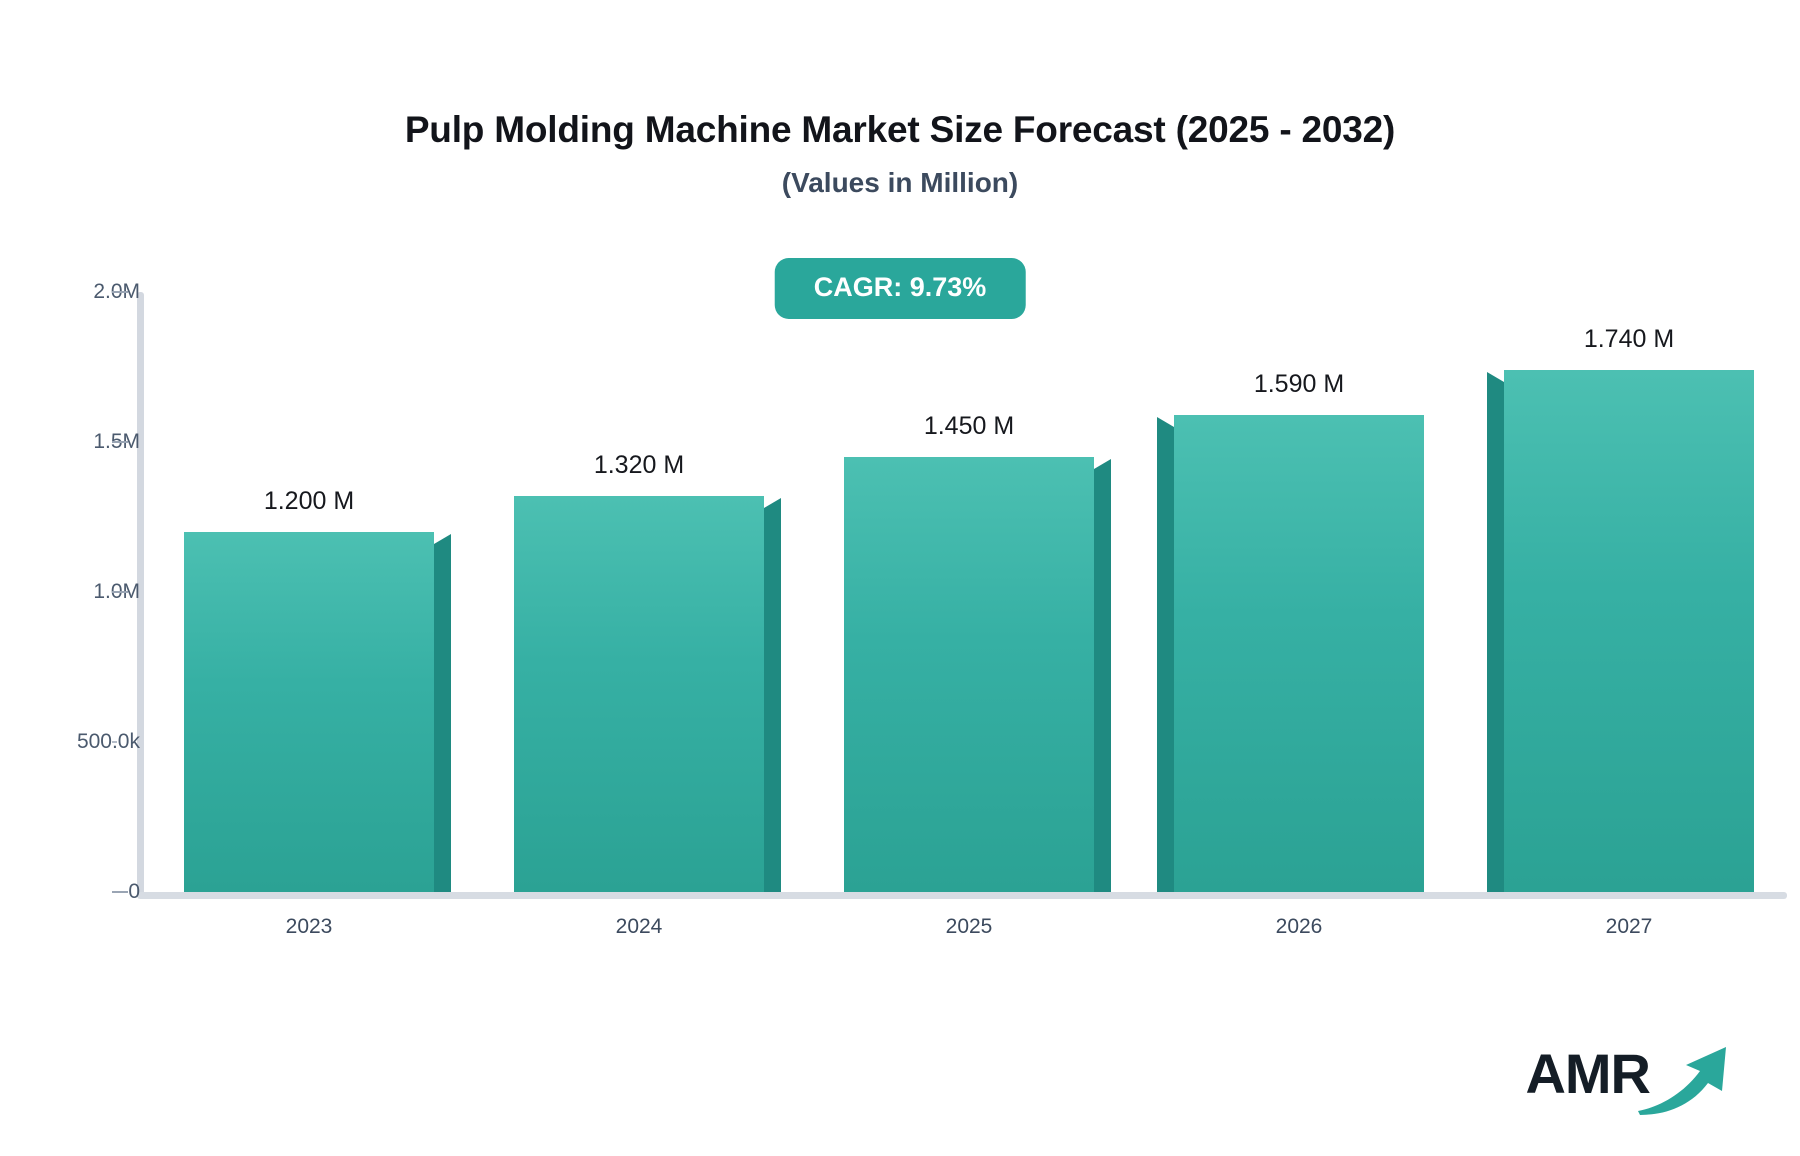  Describe the element at coordinates (1684, 1080) in the screenshot. I see `growth-arrow-icon` at that location.